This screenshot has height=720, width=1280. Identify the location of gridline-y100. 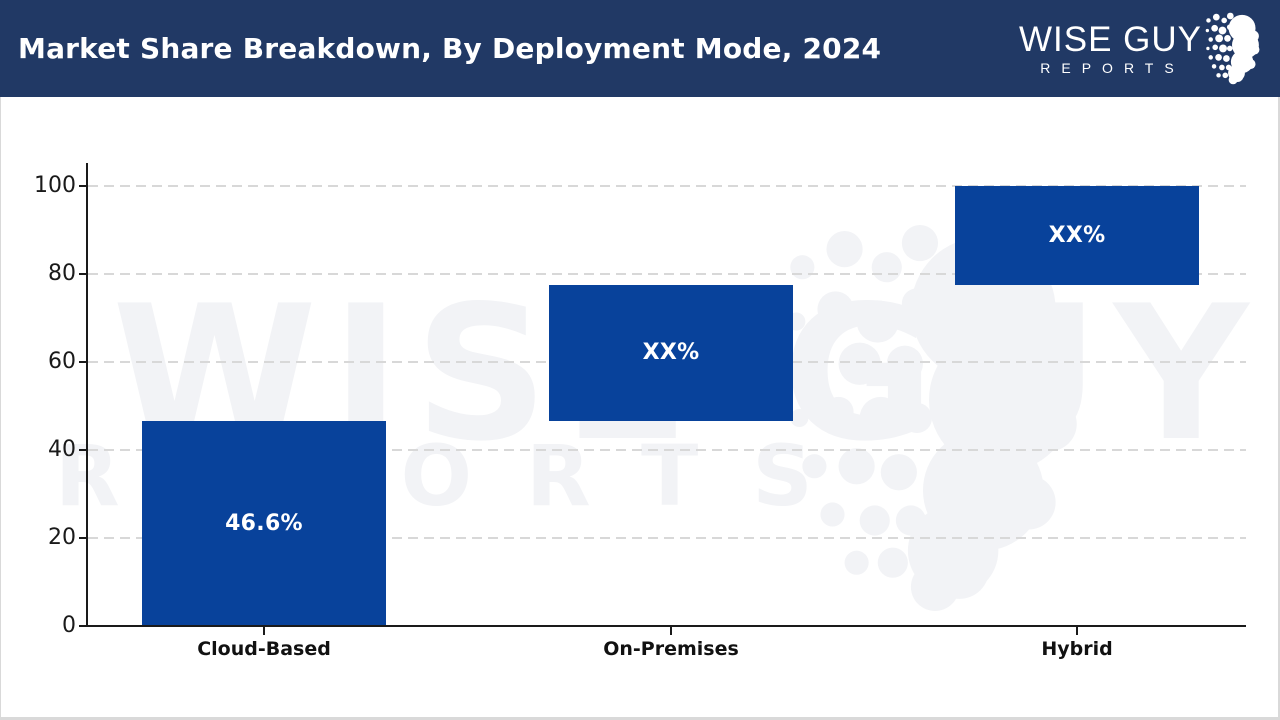
(667, 186).